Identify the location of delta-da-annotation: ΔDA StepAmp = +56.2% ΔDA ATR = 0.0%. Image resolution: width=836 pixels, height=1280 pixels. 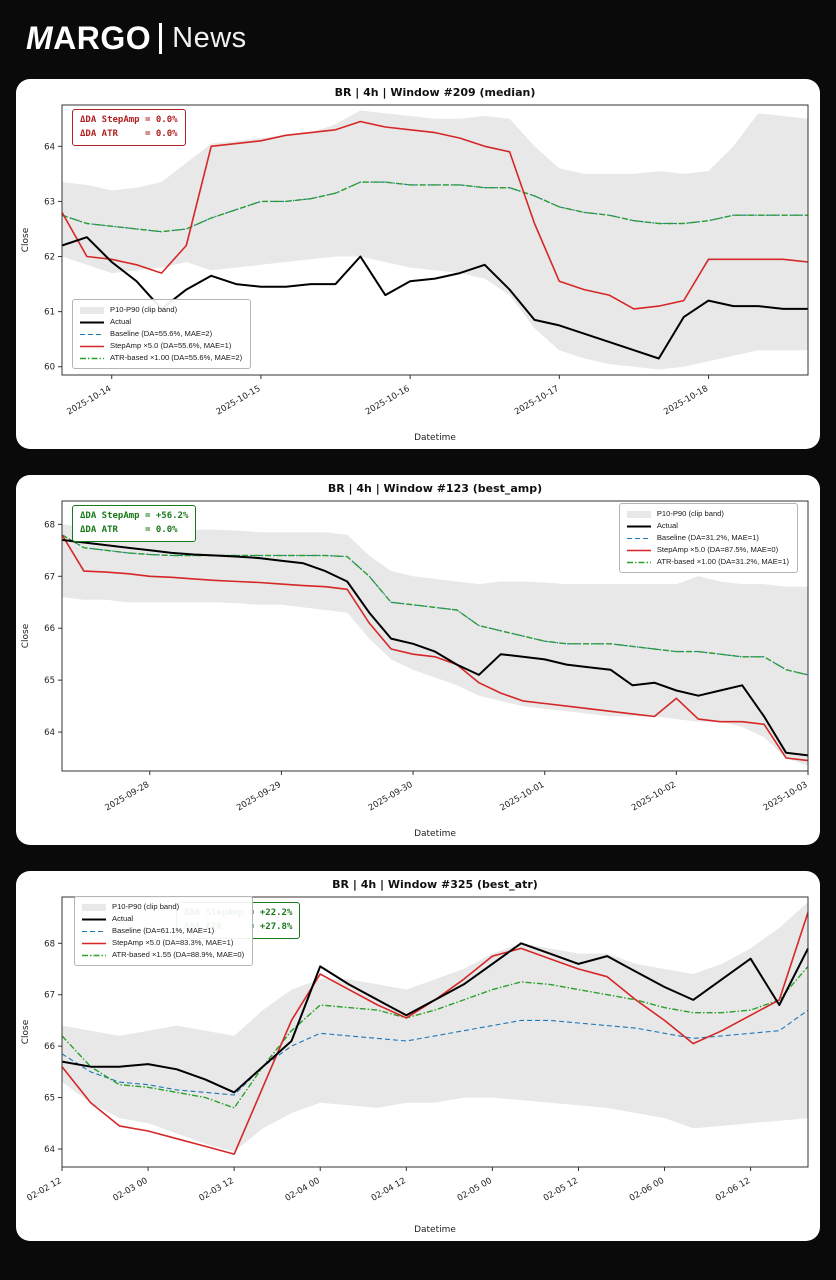
(134, 523).